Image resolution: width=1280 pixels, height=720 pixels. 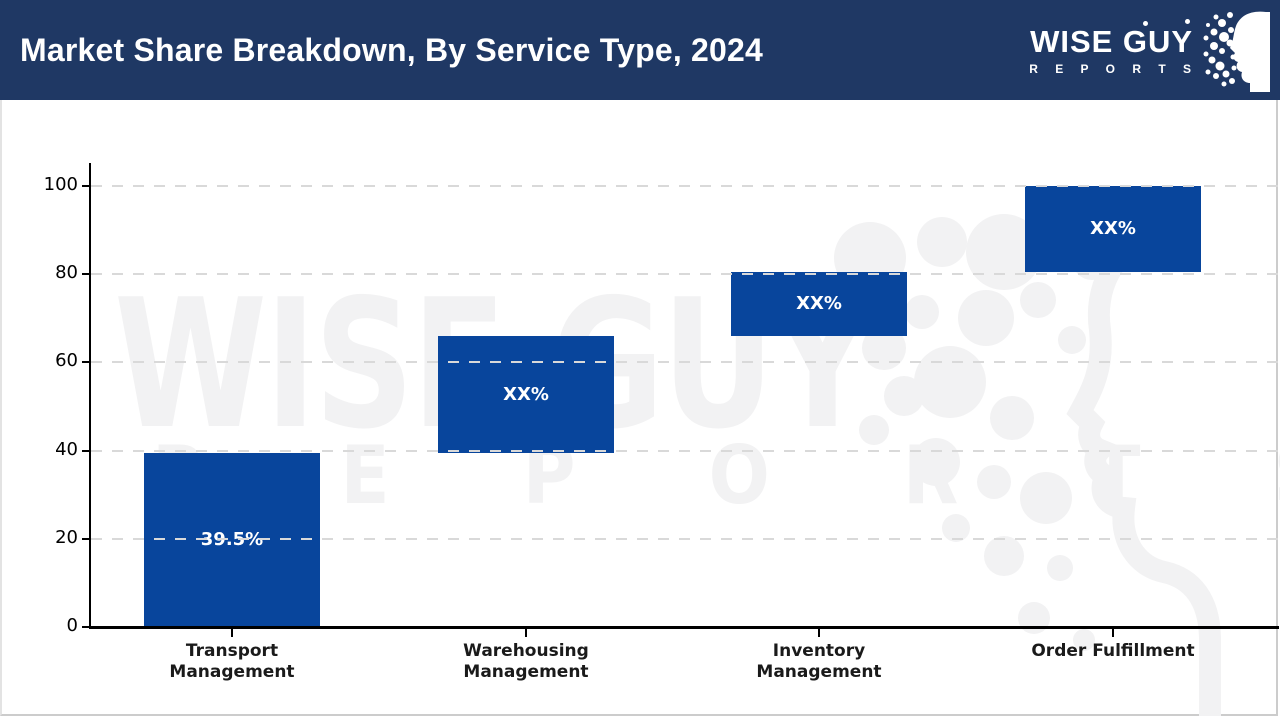 I want to click on bar-value-label: 39.5%, so click(x=232, y=540).